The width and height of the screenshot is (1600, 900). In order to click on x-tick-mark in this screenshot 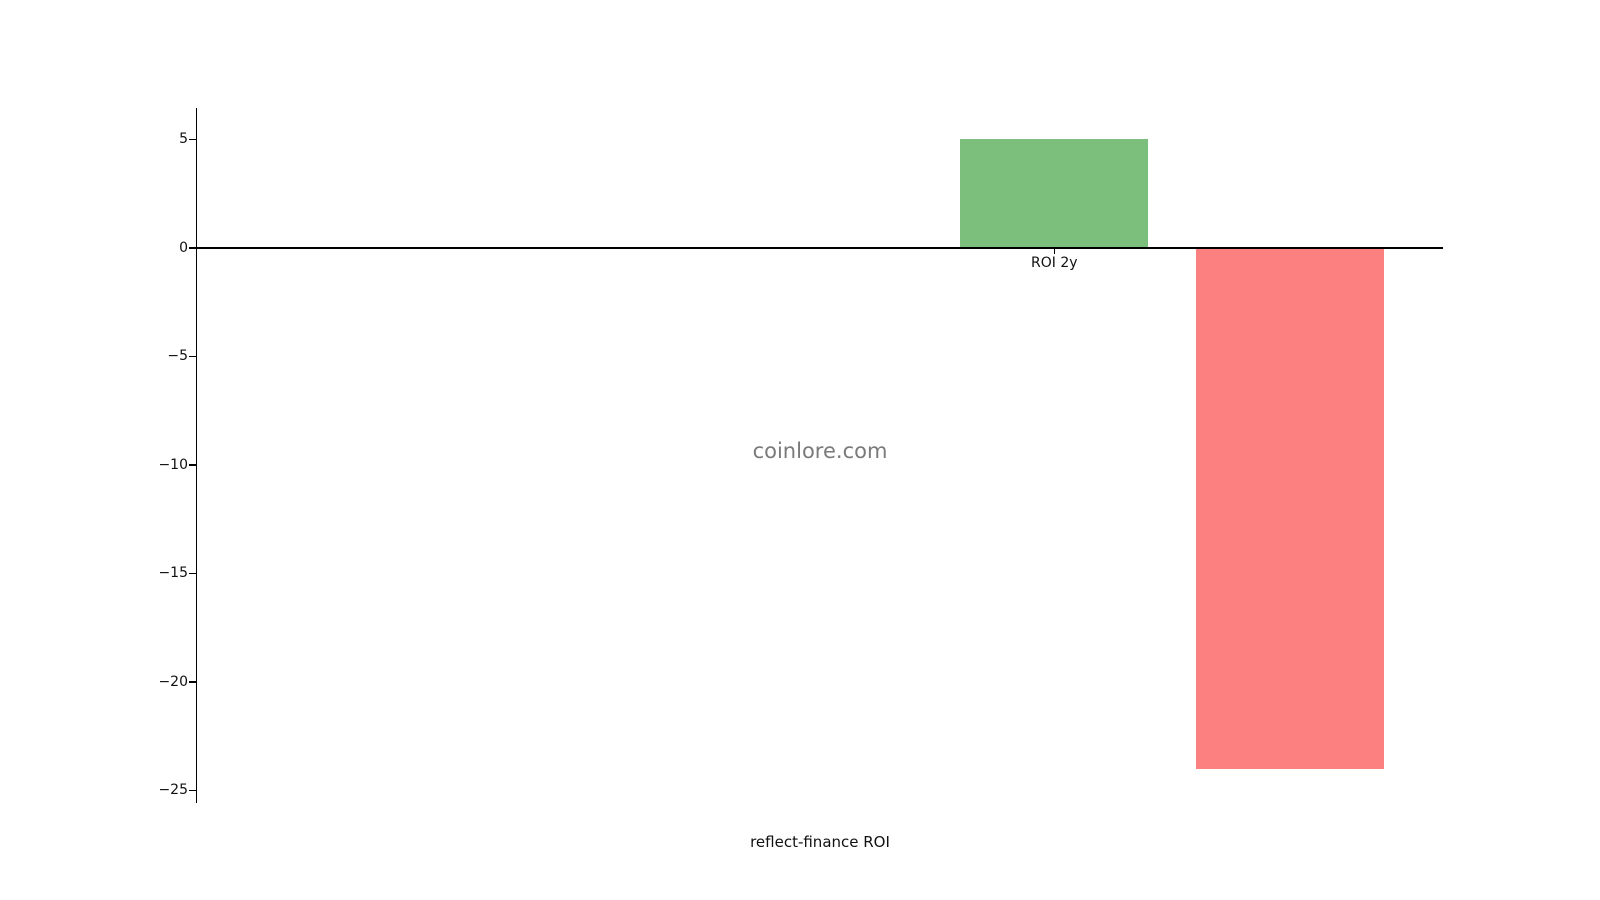, I will do `click(1054, 250)`.